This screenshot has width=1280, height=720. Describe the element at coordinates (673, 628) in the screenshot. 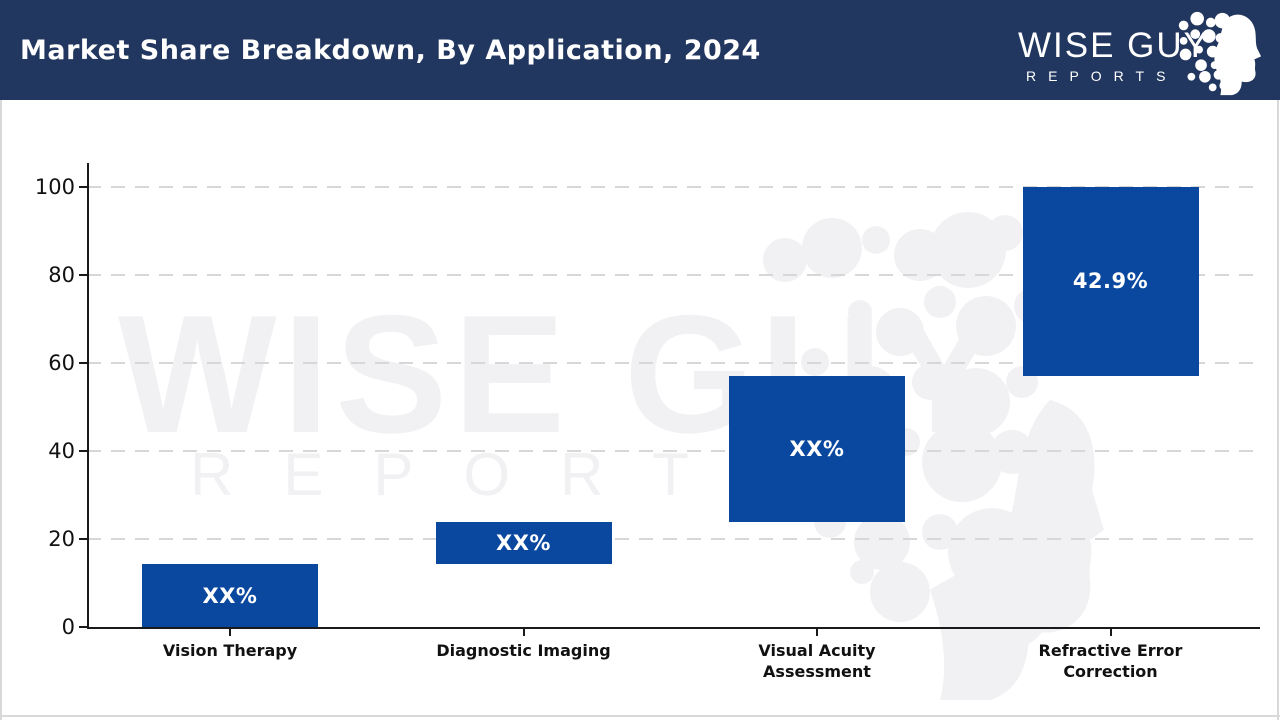

I see `x-axis-spine` at that location.